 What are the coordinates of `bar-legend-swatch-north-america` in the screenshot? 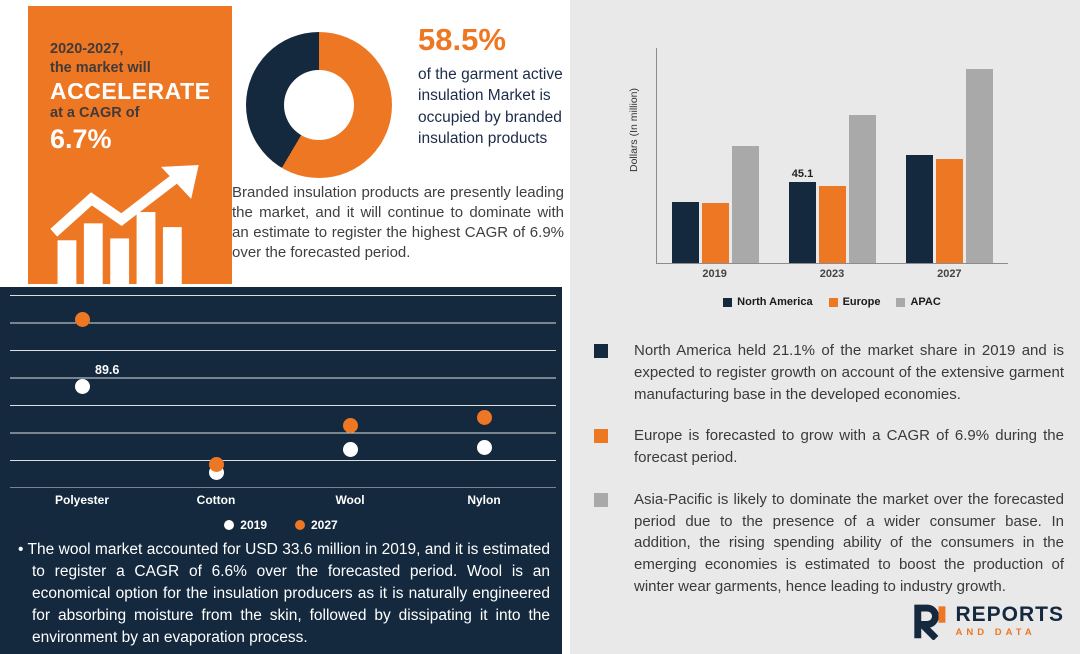 It's located at (728, 302).